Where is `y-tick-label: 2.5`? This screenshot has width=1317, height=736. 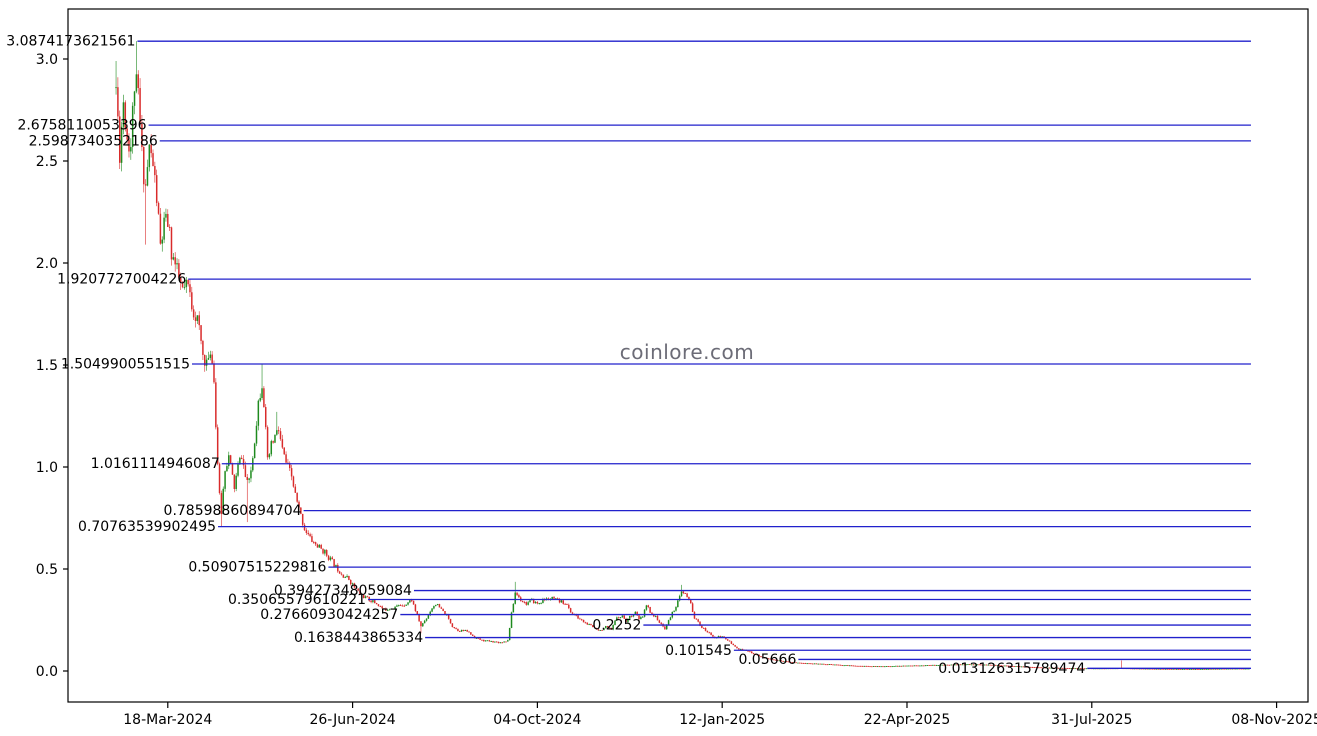 y-tick-label: 2.5 is located at coordinates (47, 162).